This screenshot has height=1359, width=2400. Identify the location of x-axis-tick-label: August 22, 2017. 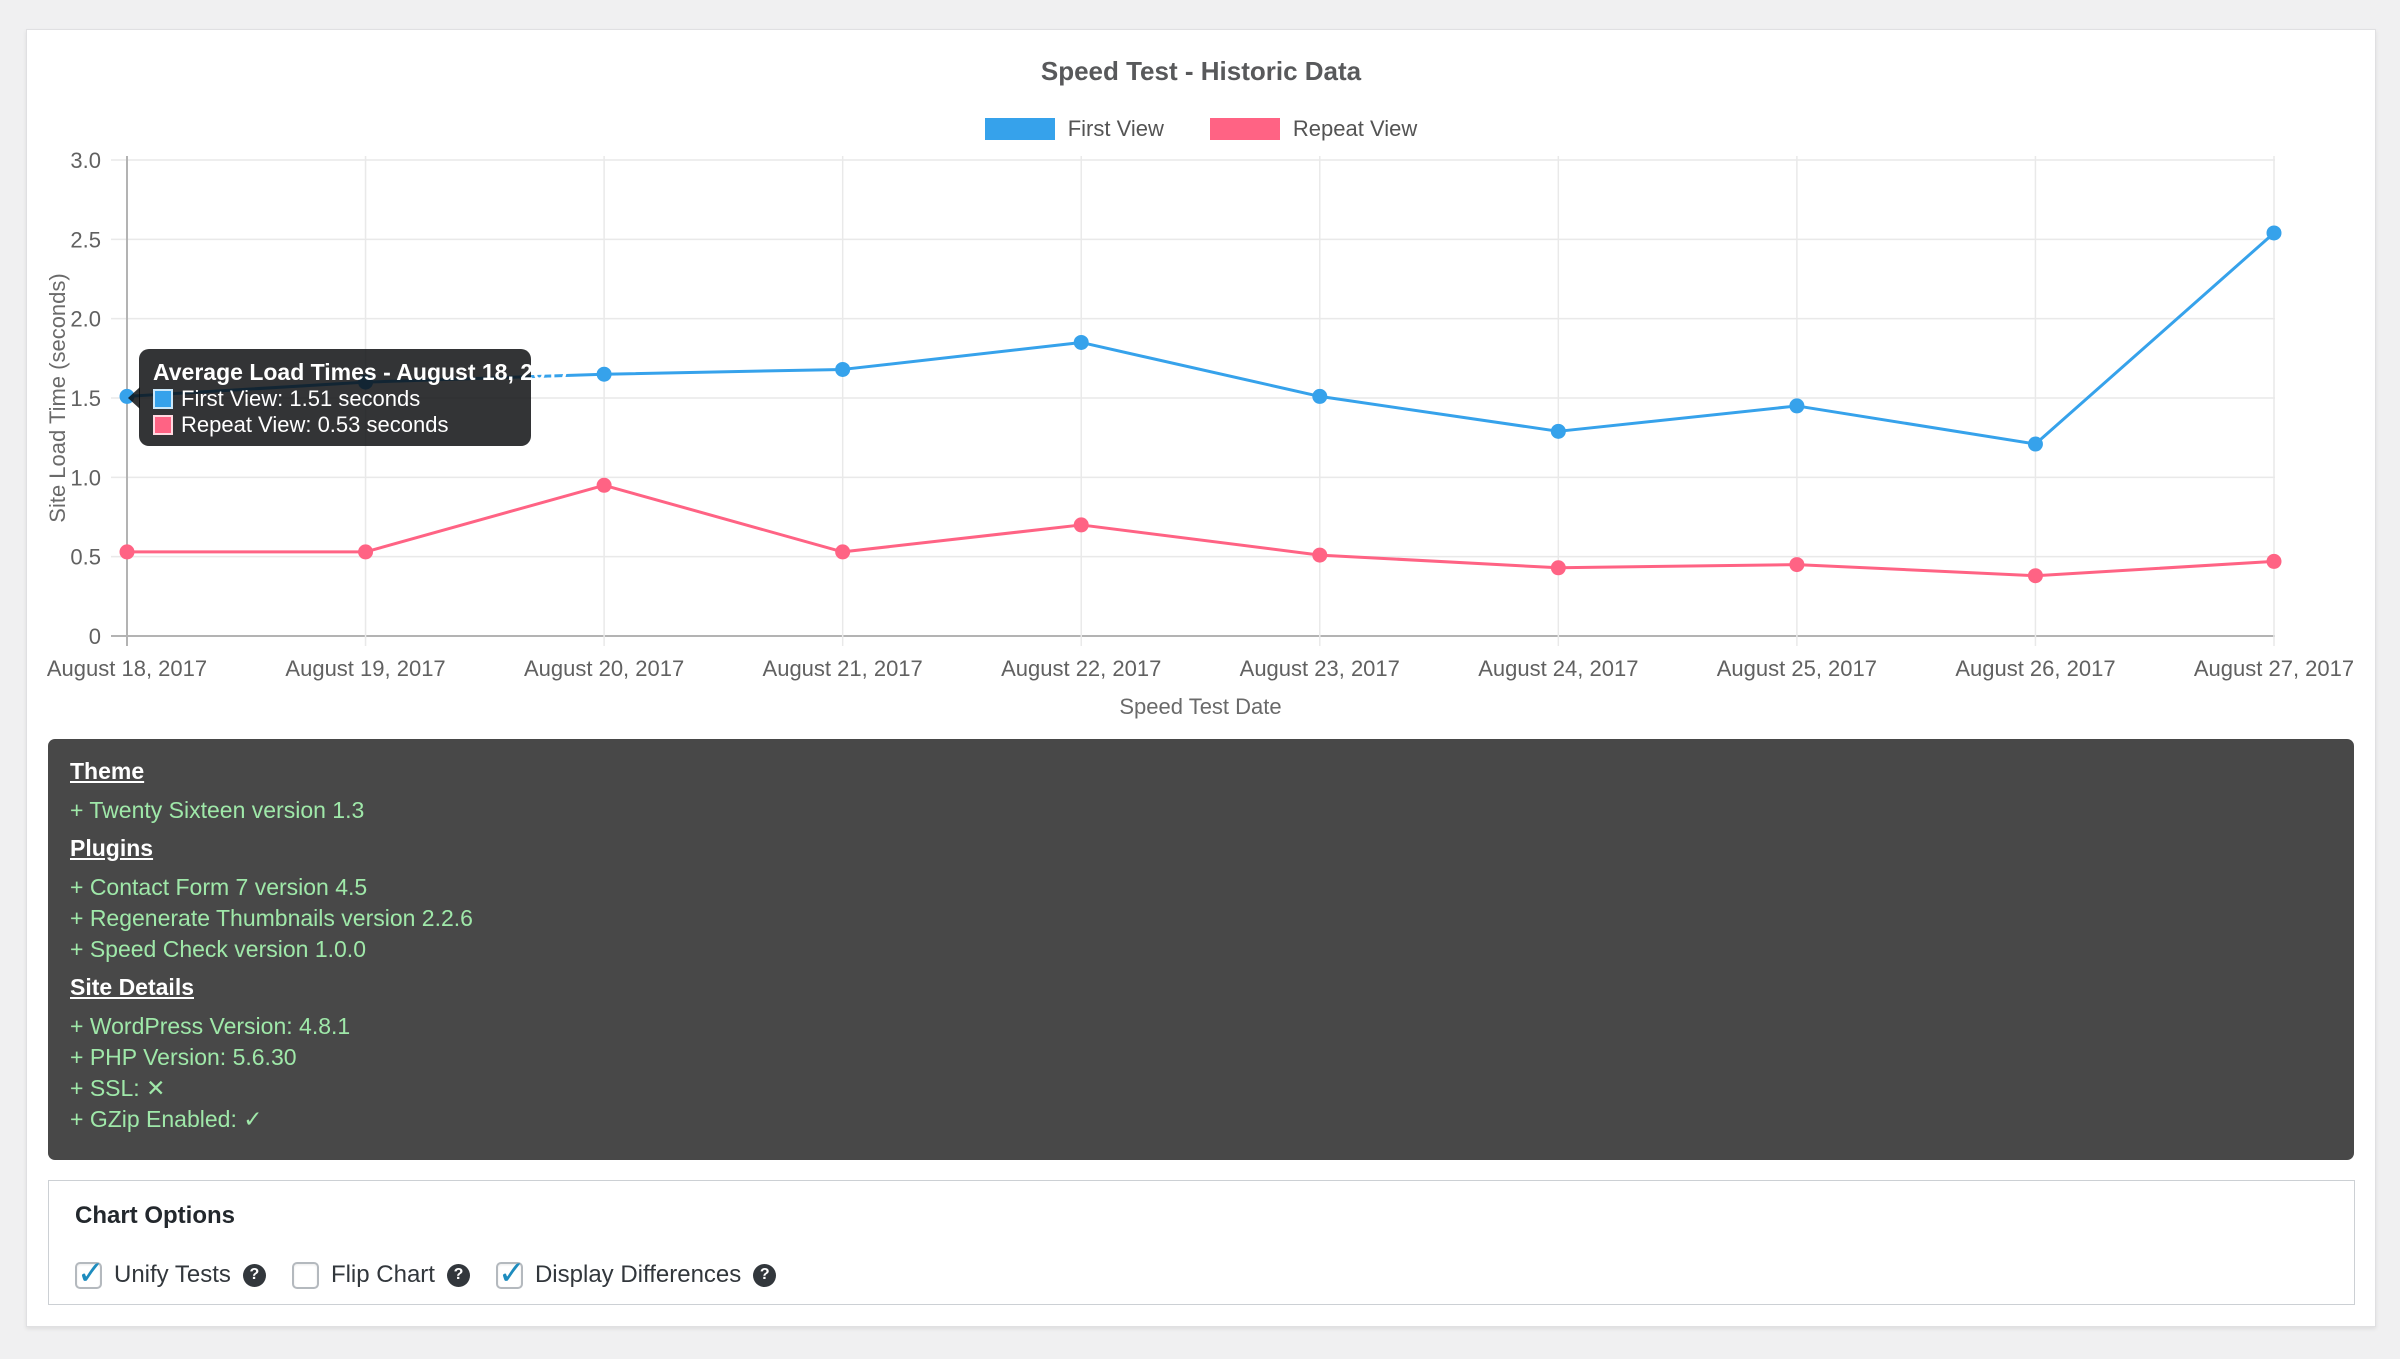
(1081, 668).